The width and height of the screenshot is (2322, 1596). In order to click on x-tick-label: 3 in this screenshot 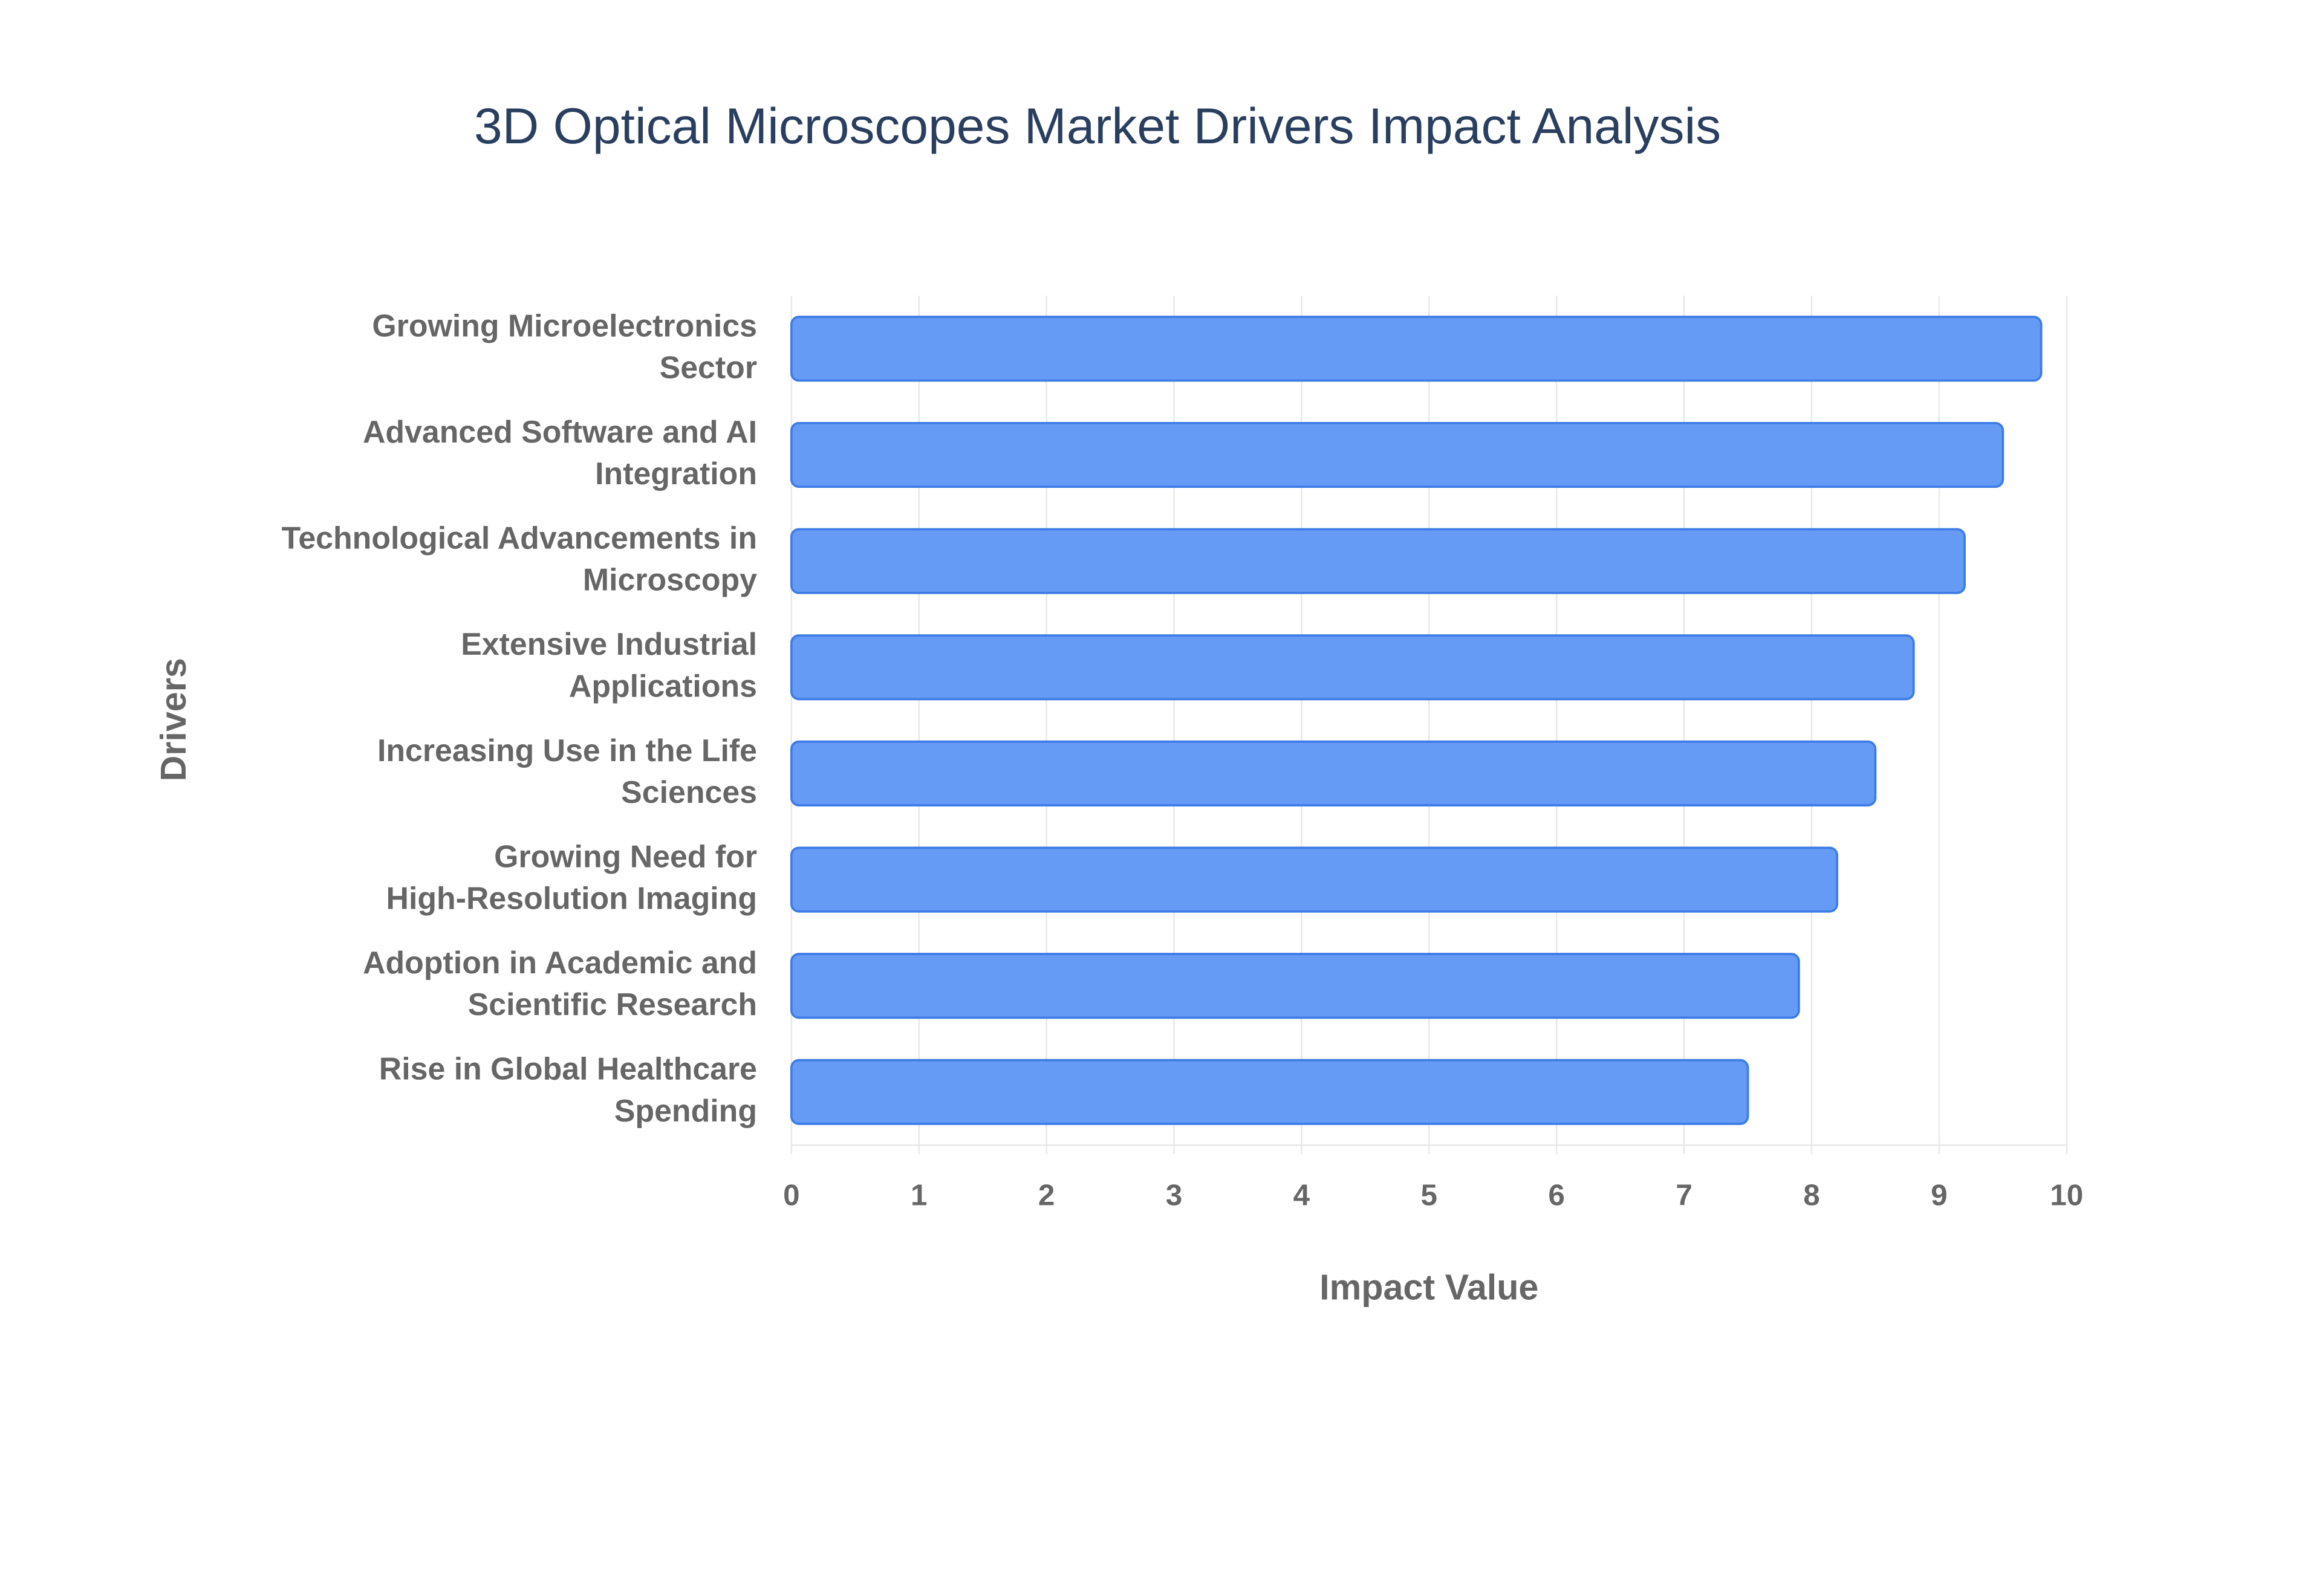, I will do `click(1174, 1195)`.